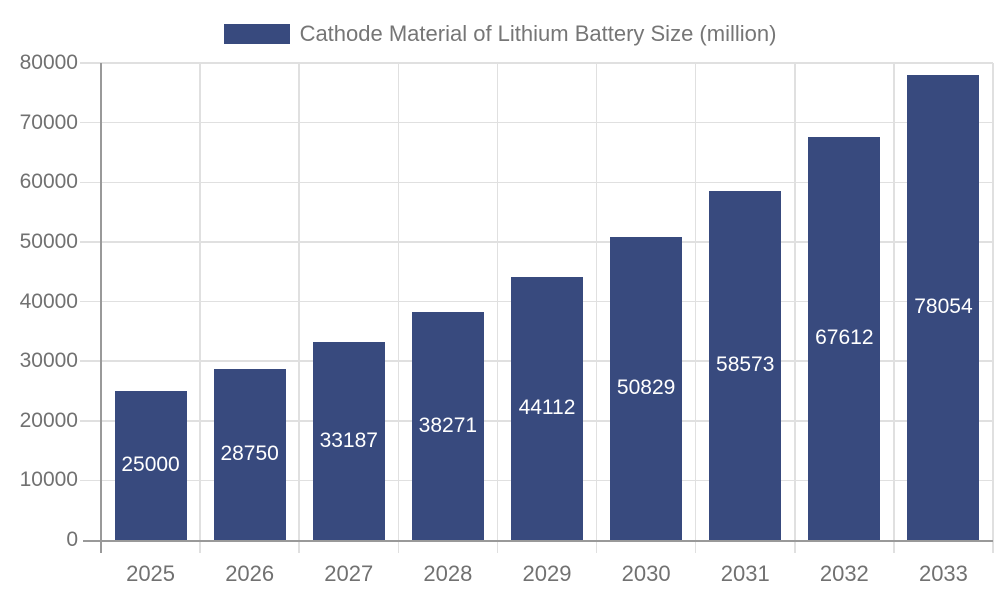 This screenshot has width=1000, height=600. I want to click on bar-value-label: 67612, so click(844, 338).